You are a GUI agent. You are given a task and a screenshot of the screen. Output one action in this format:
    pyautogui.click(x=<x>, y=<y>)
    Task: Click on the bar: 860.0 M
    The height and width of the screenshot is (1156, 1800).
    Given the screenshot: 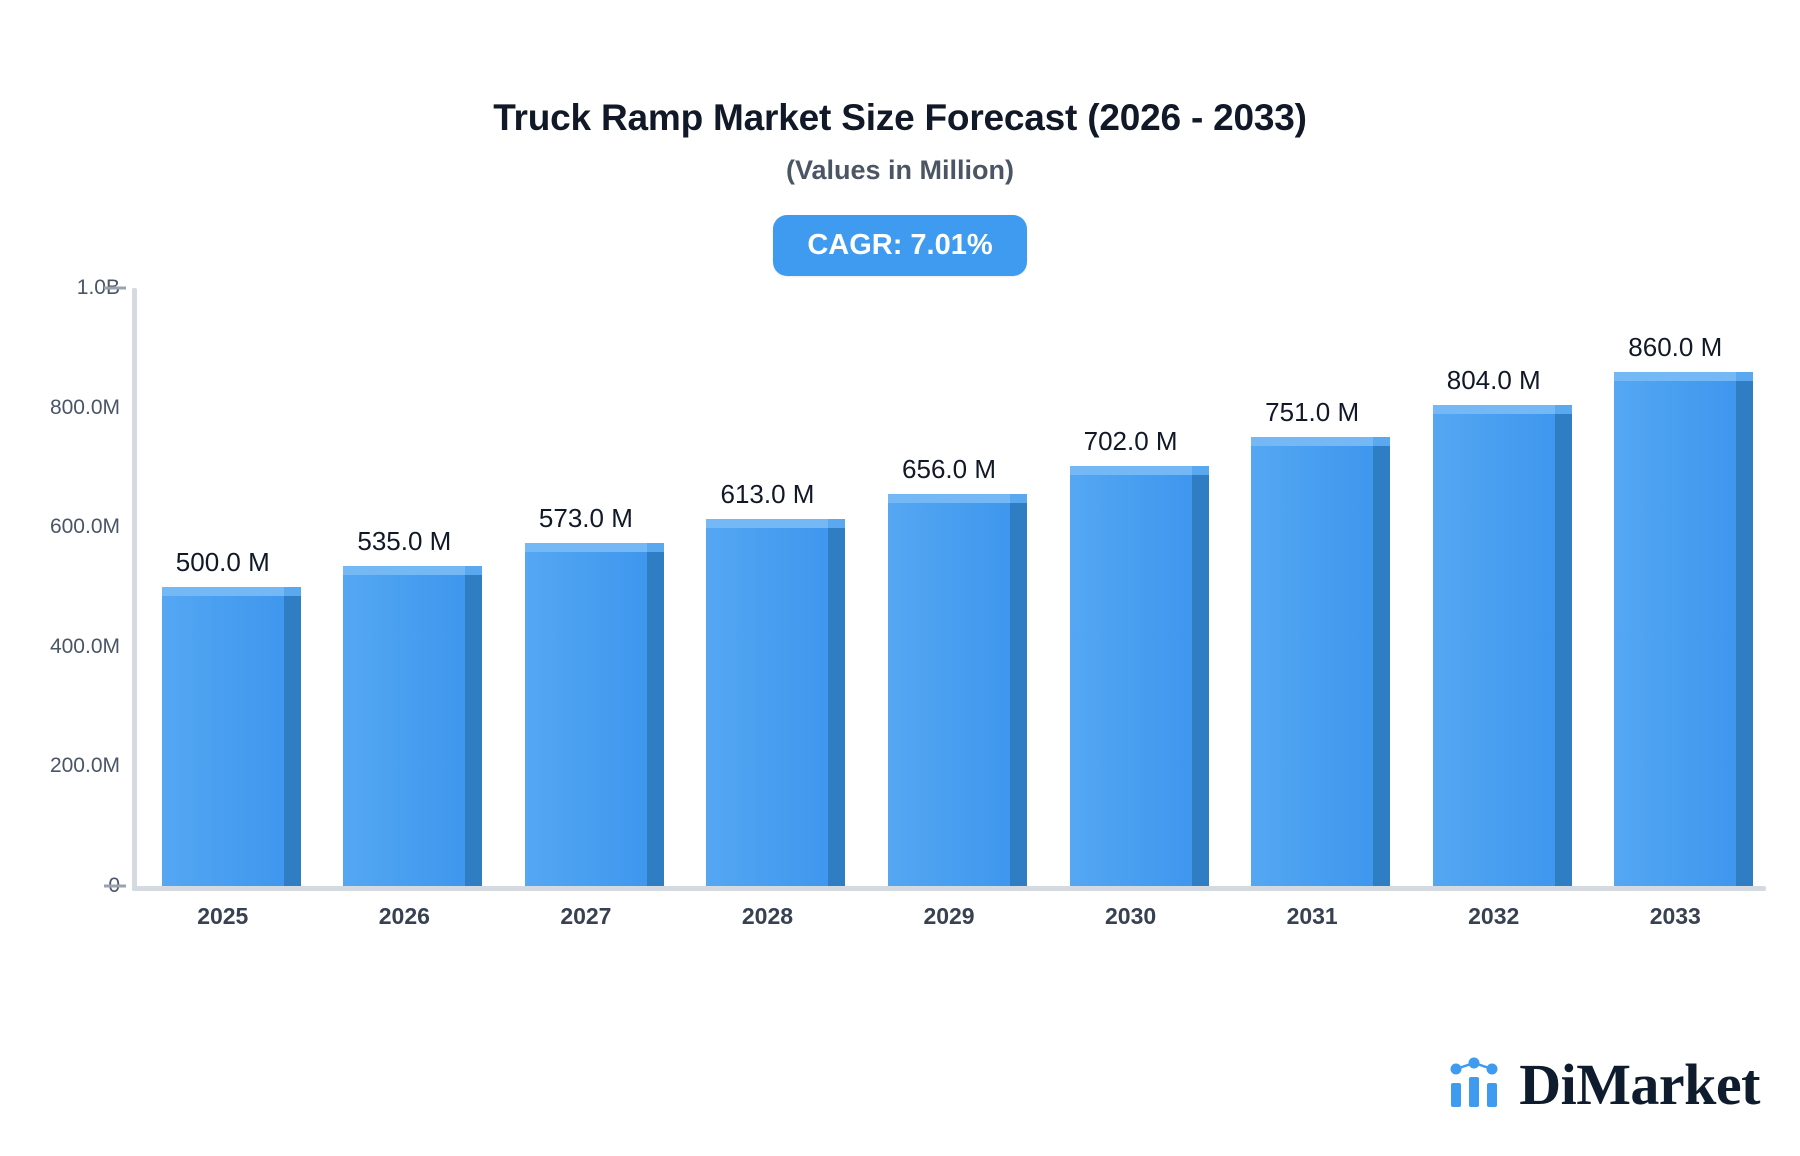 What is the action you would take?
    pyautogui.click(x=1684, y=609)
    